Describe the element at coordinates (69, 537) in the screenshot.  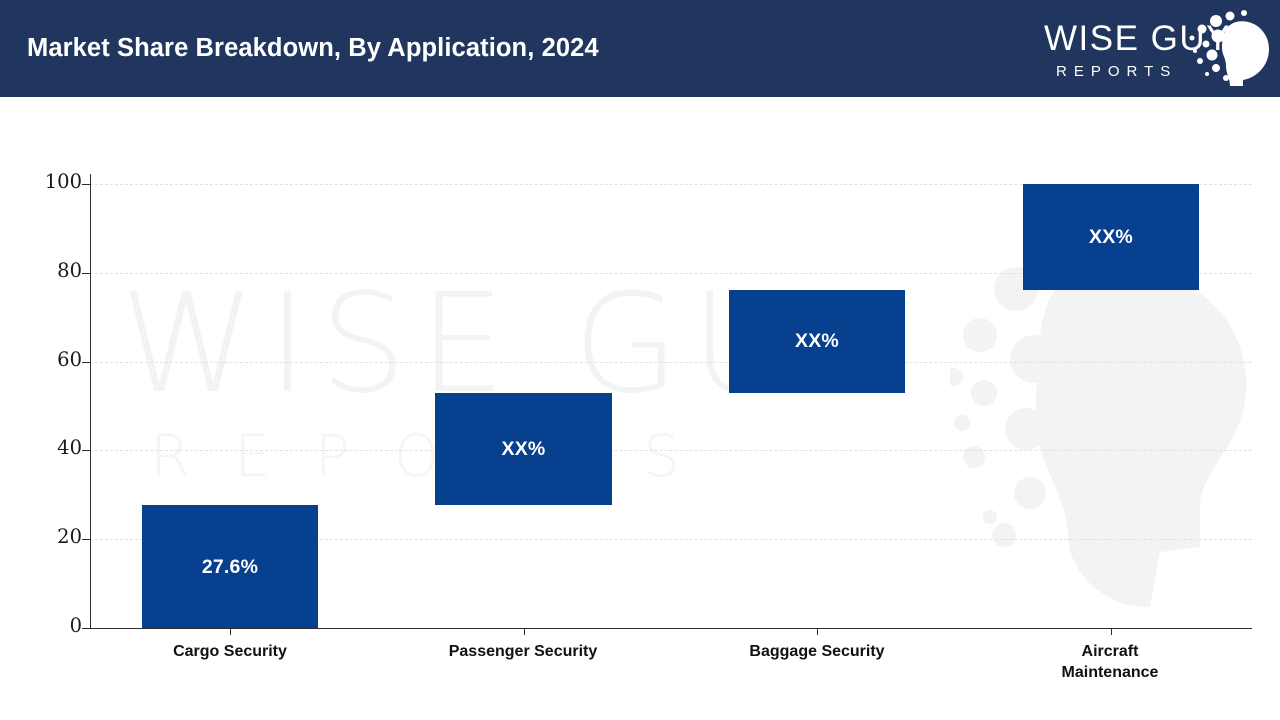
I see `y-tick-label-20: 20` at that location.